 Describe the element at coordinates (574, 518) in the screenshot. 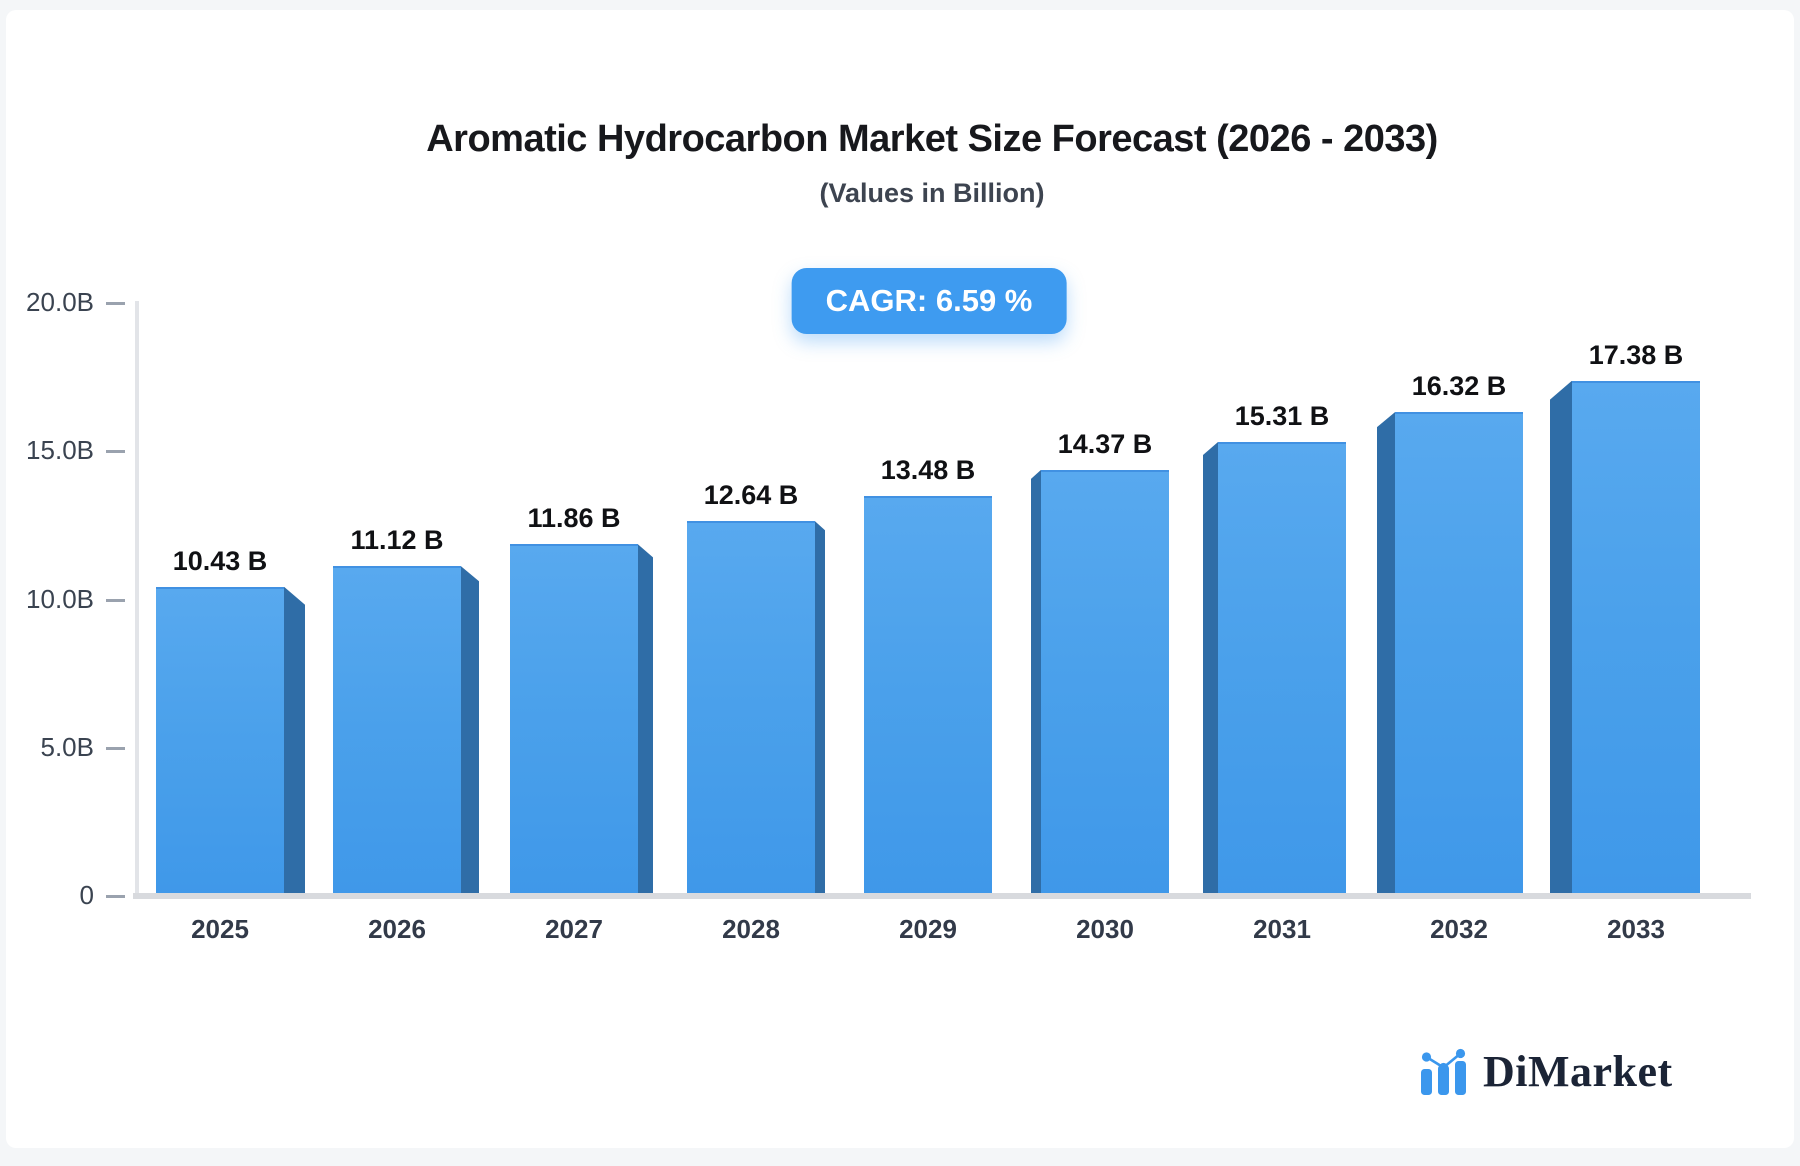

I see `bar-value-label-2027: 11.86 B` at that location.